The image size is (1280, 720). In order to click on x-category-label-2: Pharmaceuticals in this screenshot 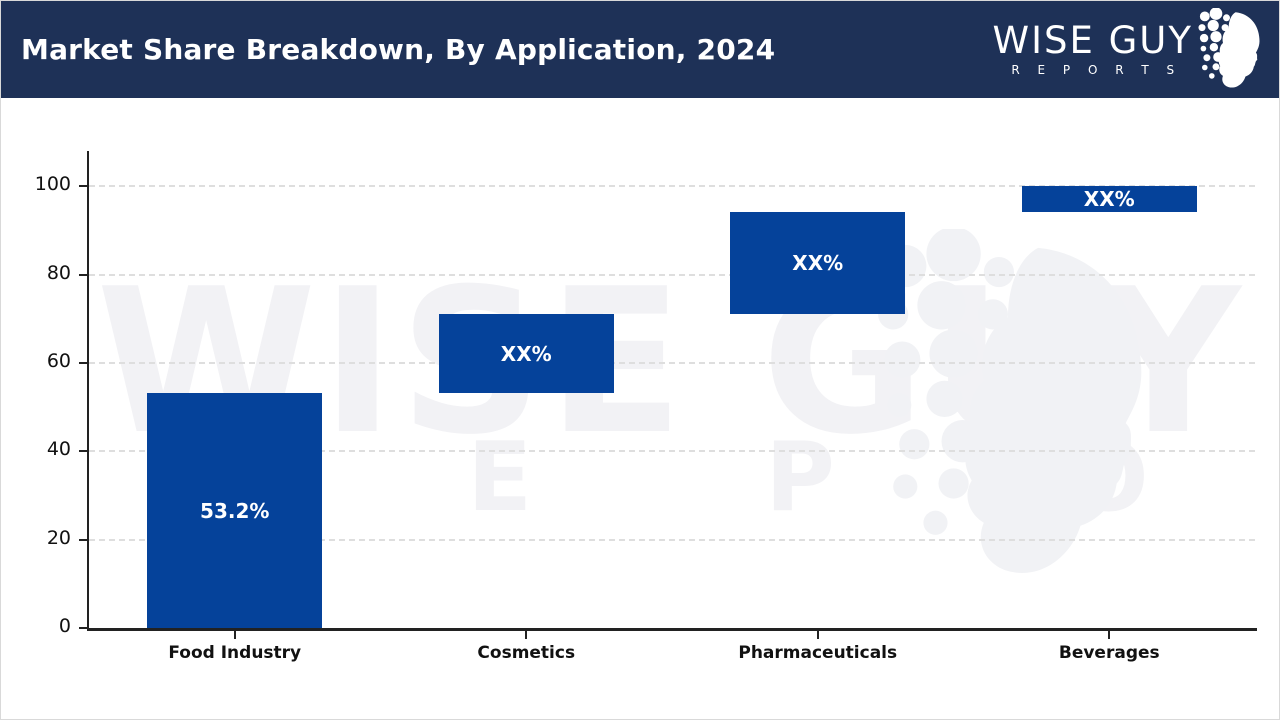, I will do `click(818, 653)`.